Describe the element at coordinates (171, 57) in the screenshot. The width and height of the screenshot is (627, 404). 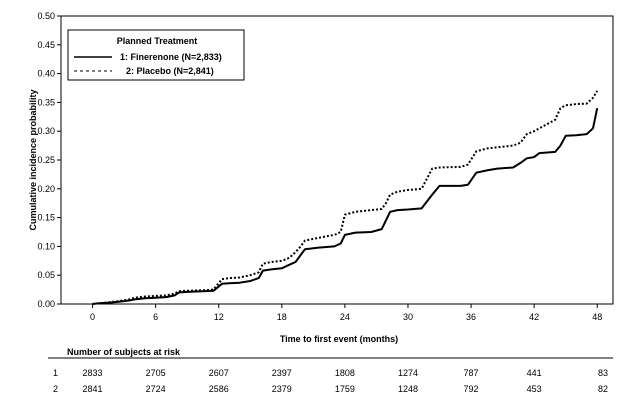
I see `legend-entry-finerenone: 1: Finerenone (N=2,833)` at that location.